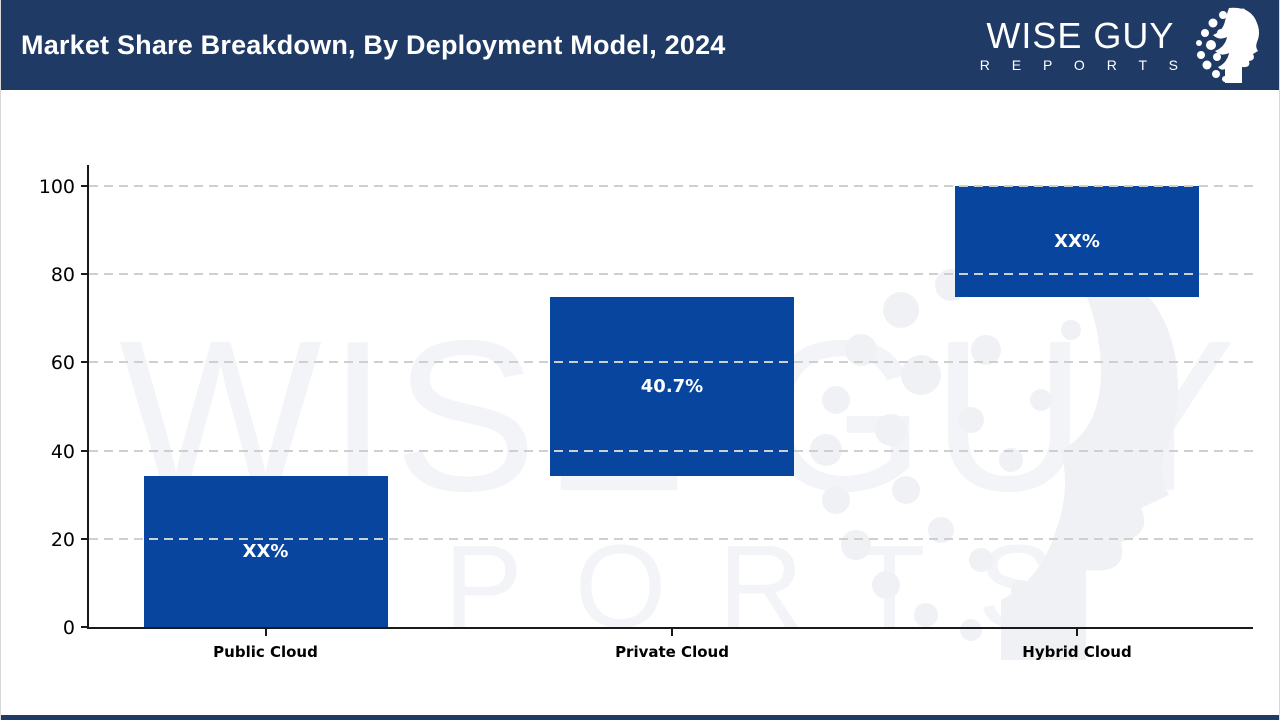  I want to click on x-category-label-hybrid-cloud: Hybrid Cloud, so click(1077, 652).